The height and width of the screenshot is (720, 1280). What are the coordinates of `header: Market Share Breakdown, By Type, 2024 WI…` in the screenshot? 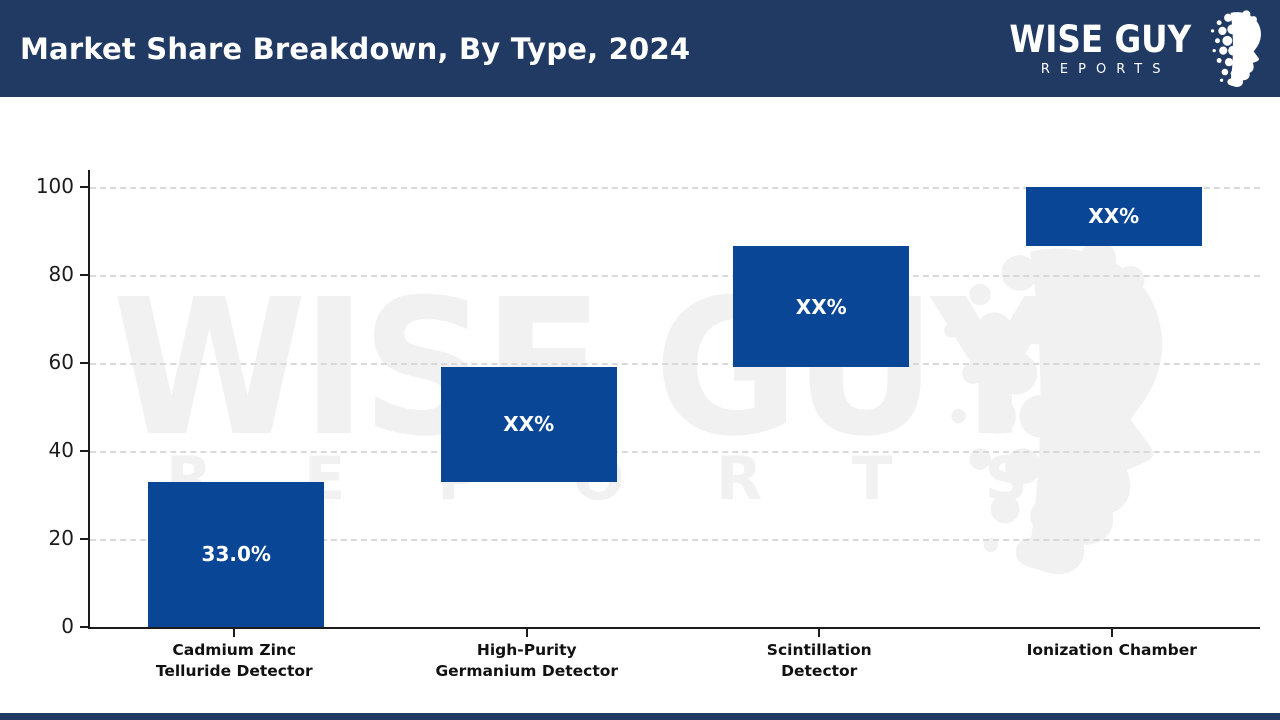 It's located at (640, 48).